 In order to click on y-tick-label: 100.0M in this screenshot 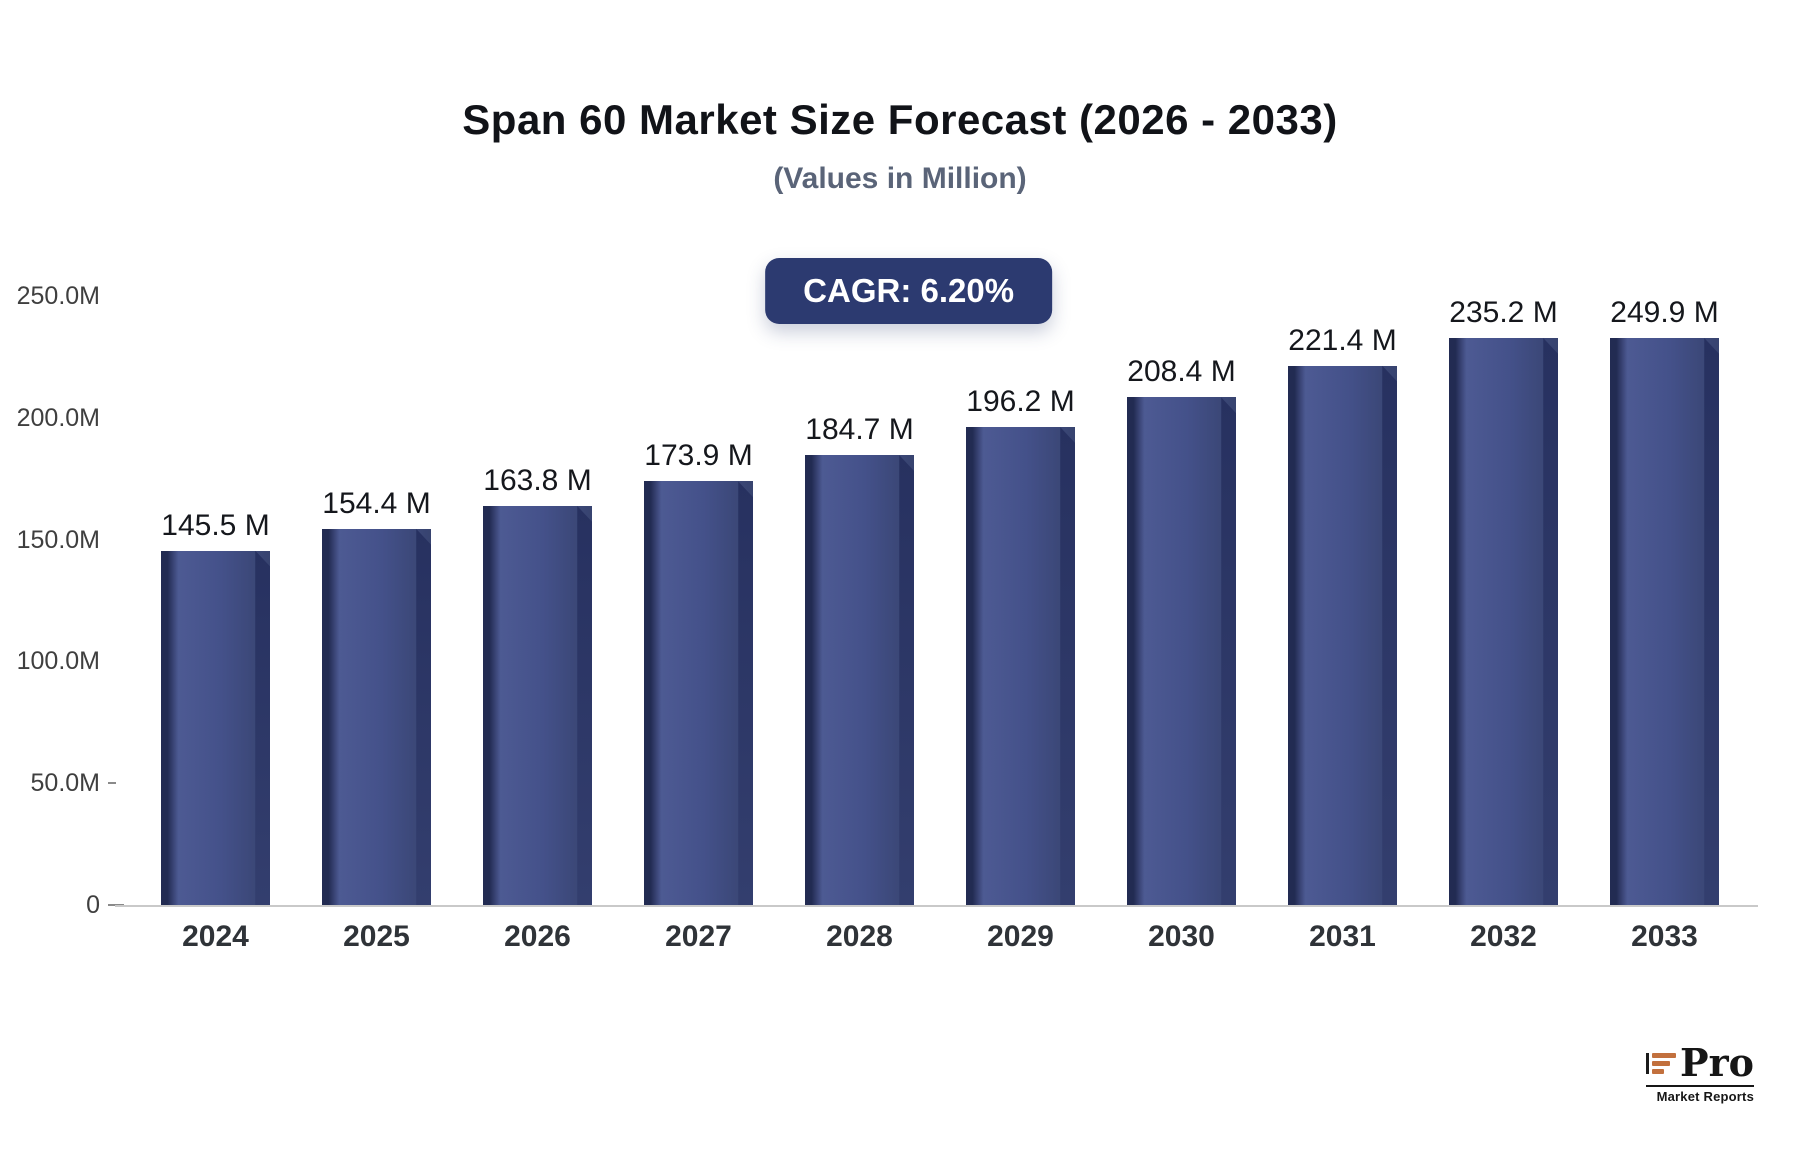, I will do `click(58, 661)`.